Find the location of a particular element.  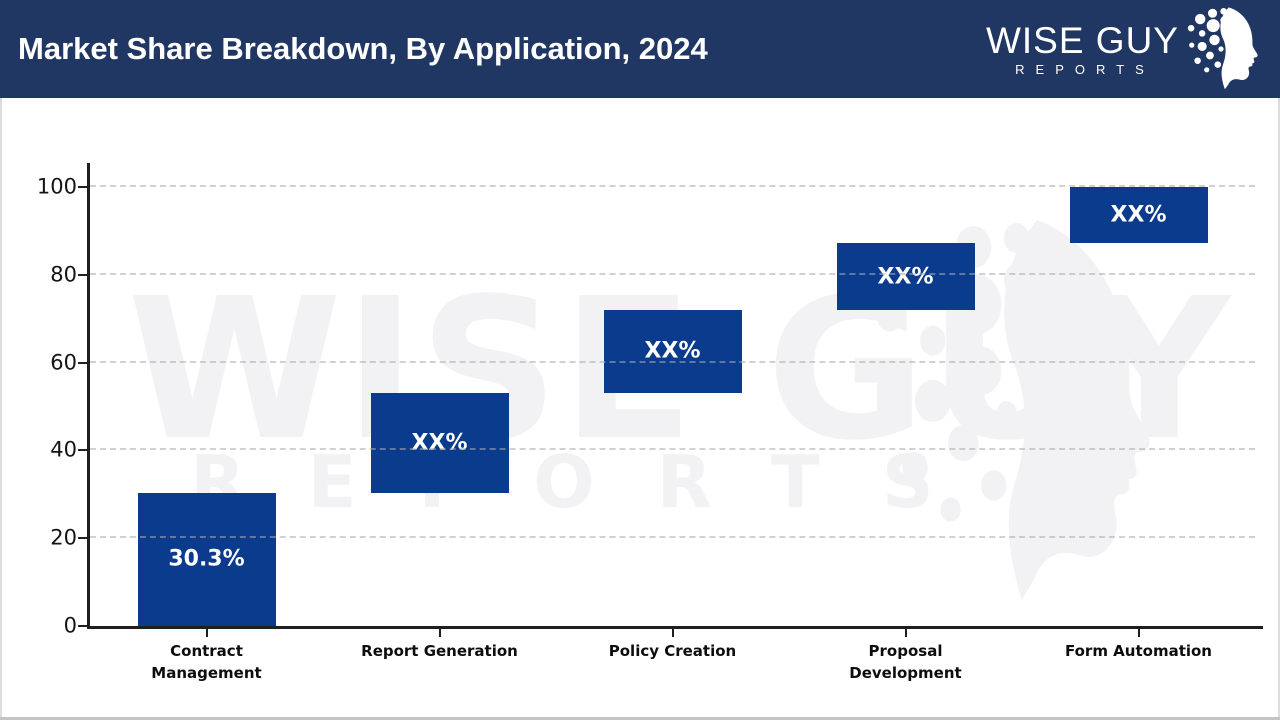

brand-logo-text: WISE GUY REPORTS is located at coordinates (1082, 49).